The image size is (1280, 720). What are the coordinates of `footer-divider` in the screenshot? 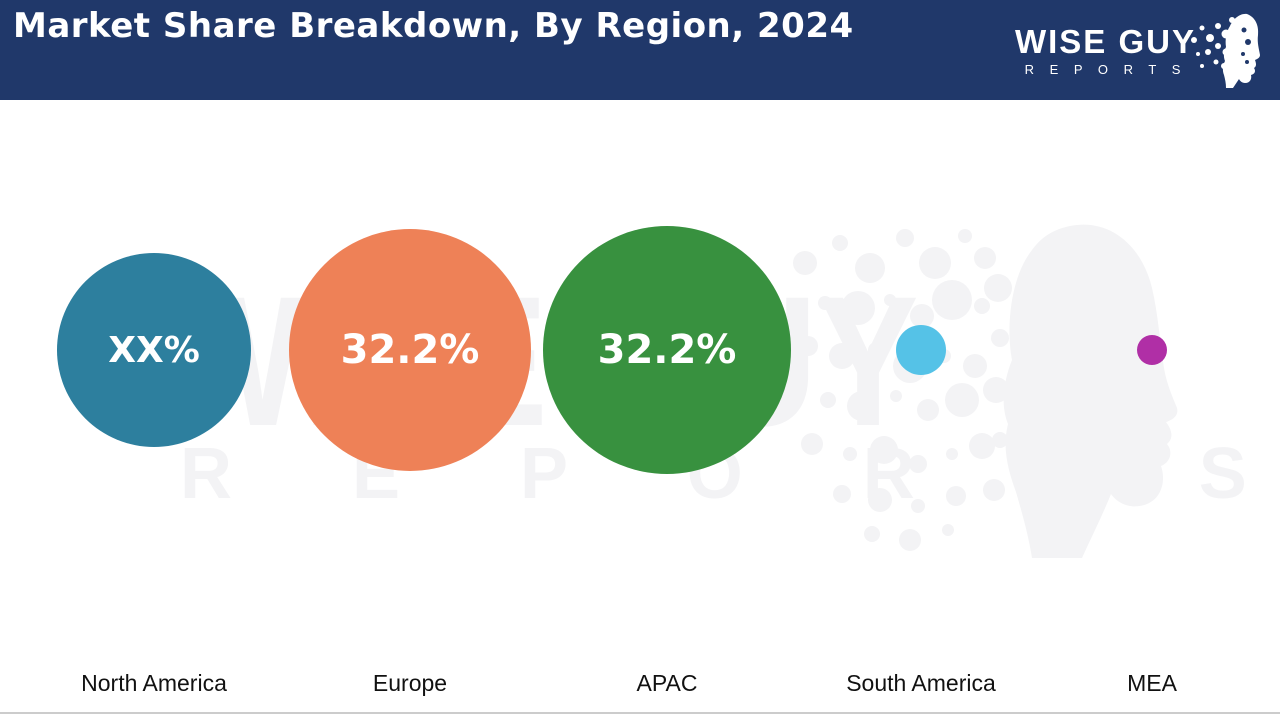 It's located at (640, 713).